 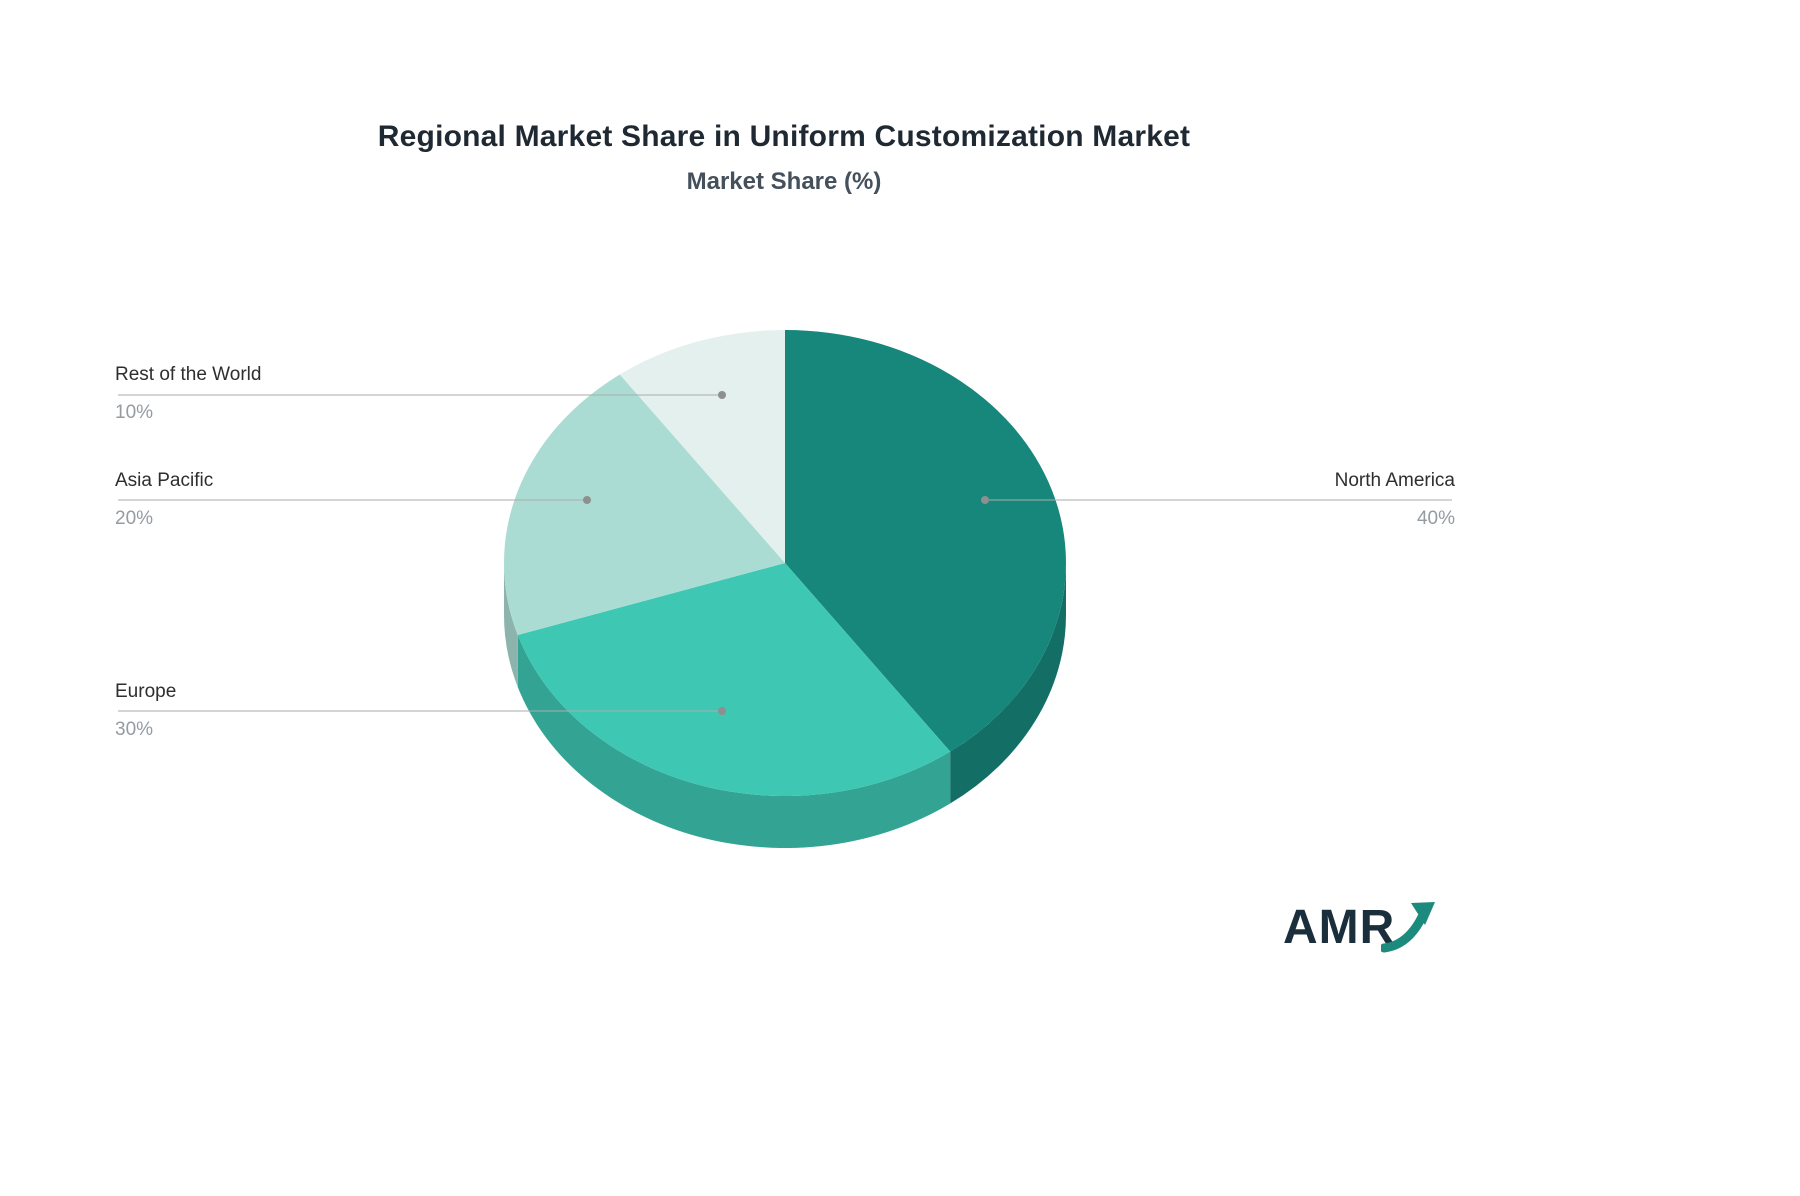 What do you see at coordinates (134, 412) in the screenshot?
I see `callout-value-rest-of-the-world: 10%` at bounding box center [134, 412].